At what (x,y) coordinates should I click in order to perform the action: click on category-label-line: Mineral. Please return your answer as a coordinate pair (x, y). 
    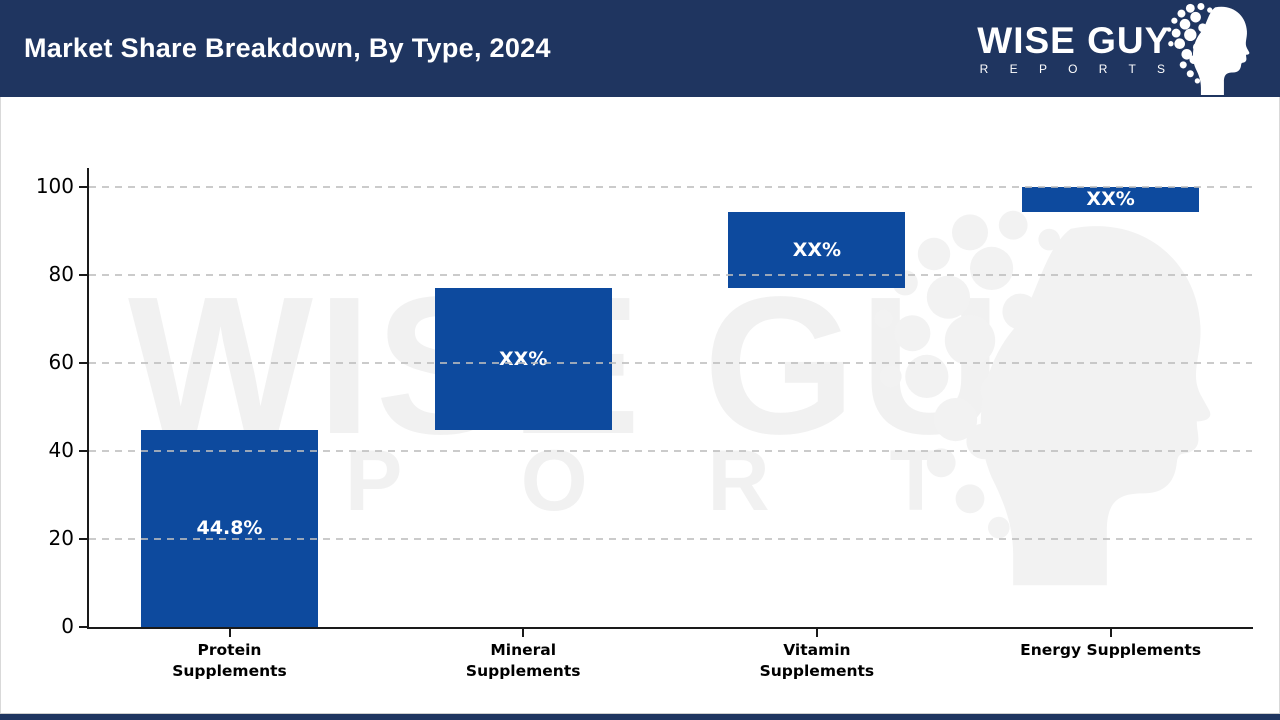
    Looking at the image, I should click on (523, 650).